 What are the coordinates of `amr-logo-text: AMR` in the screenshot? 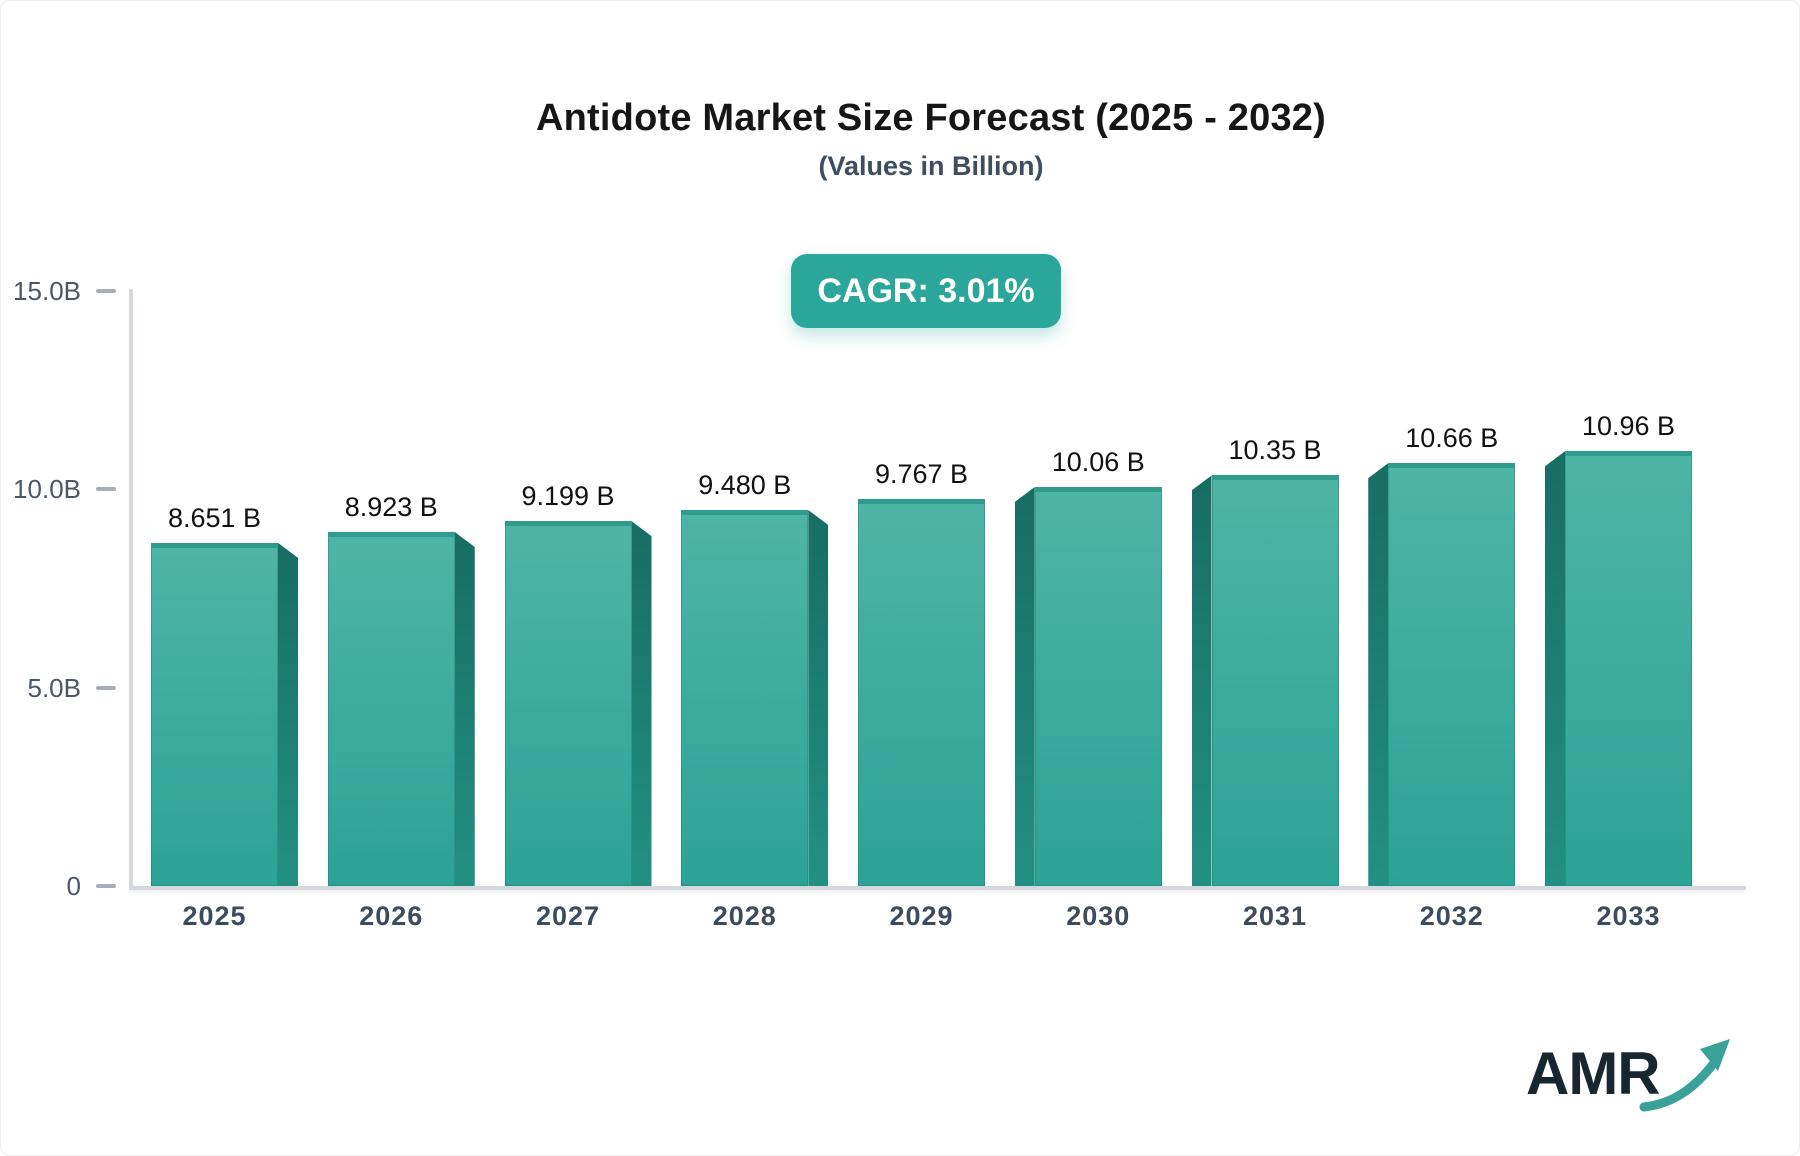 It's located at (1593, 1073).